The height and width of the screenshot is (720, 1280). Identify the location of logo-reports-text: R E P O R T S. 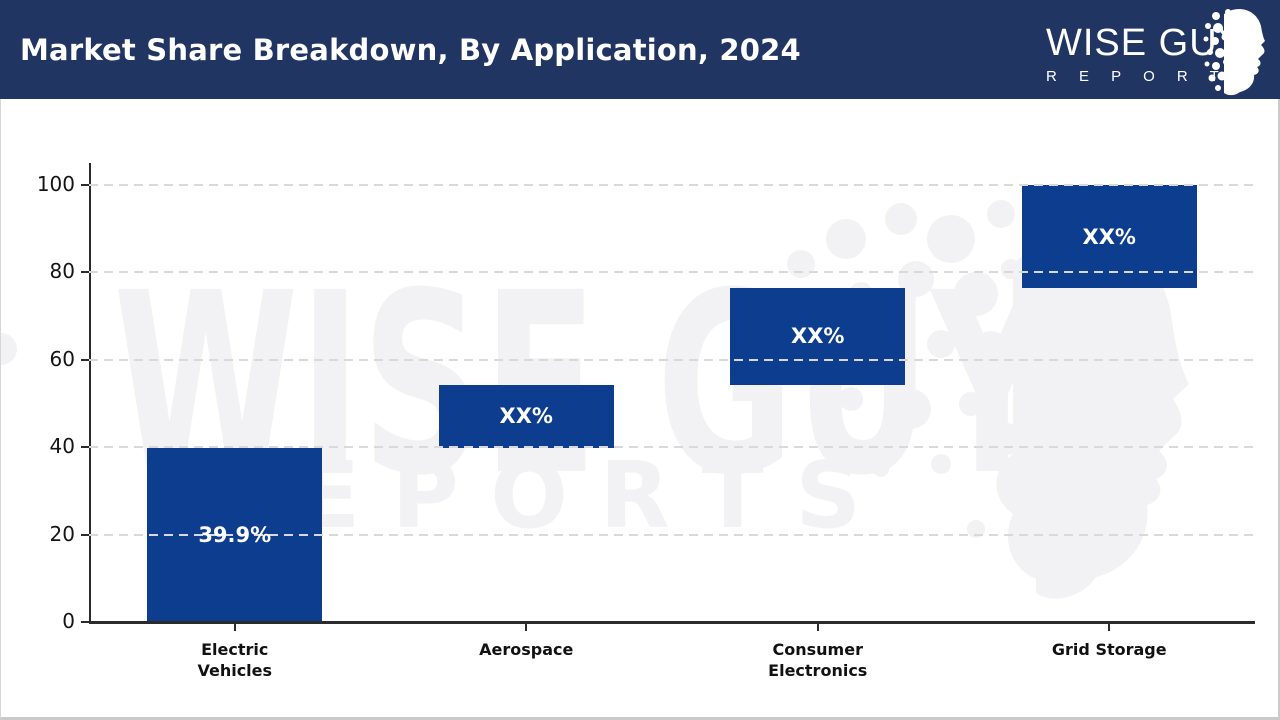
(1153, 76).